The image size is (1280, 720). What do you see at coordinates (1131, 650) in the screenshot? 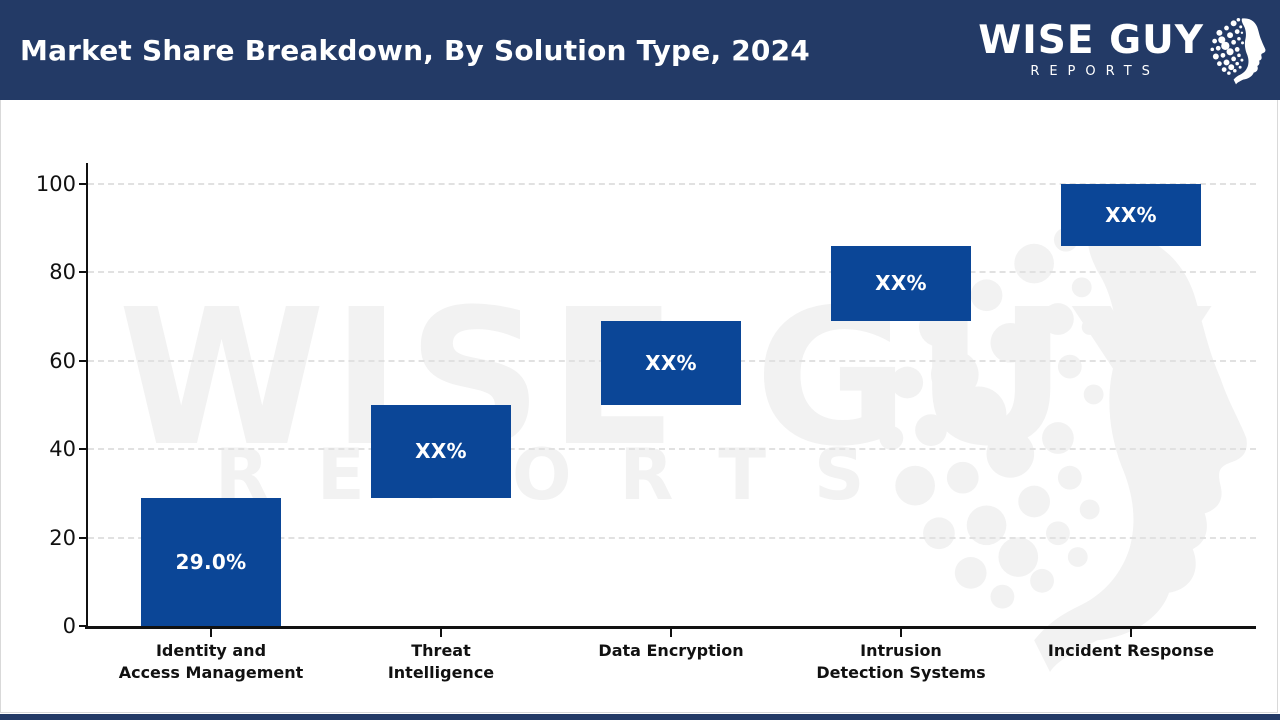
I see `category-label: Incident Response` at bounding box center [1131, 650].